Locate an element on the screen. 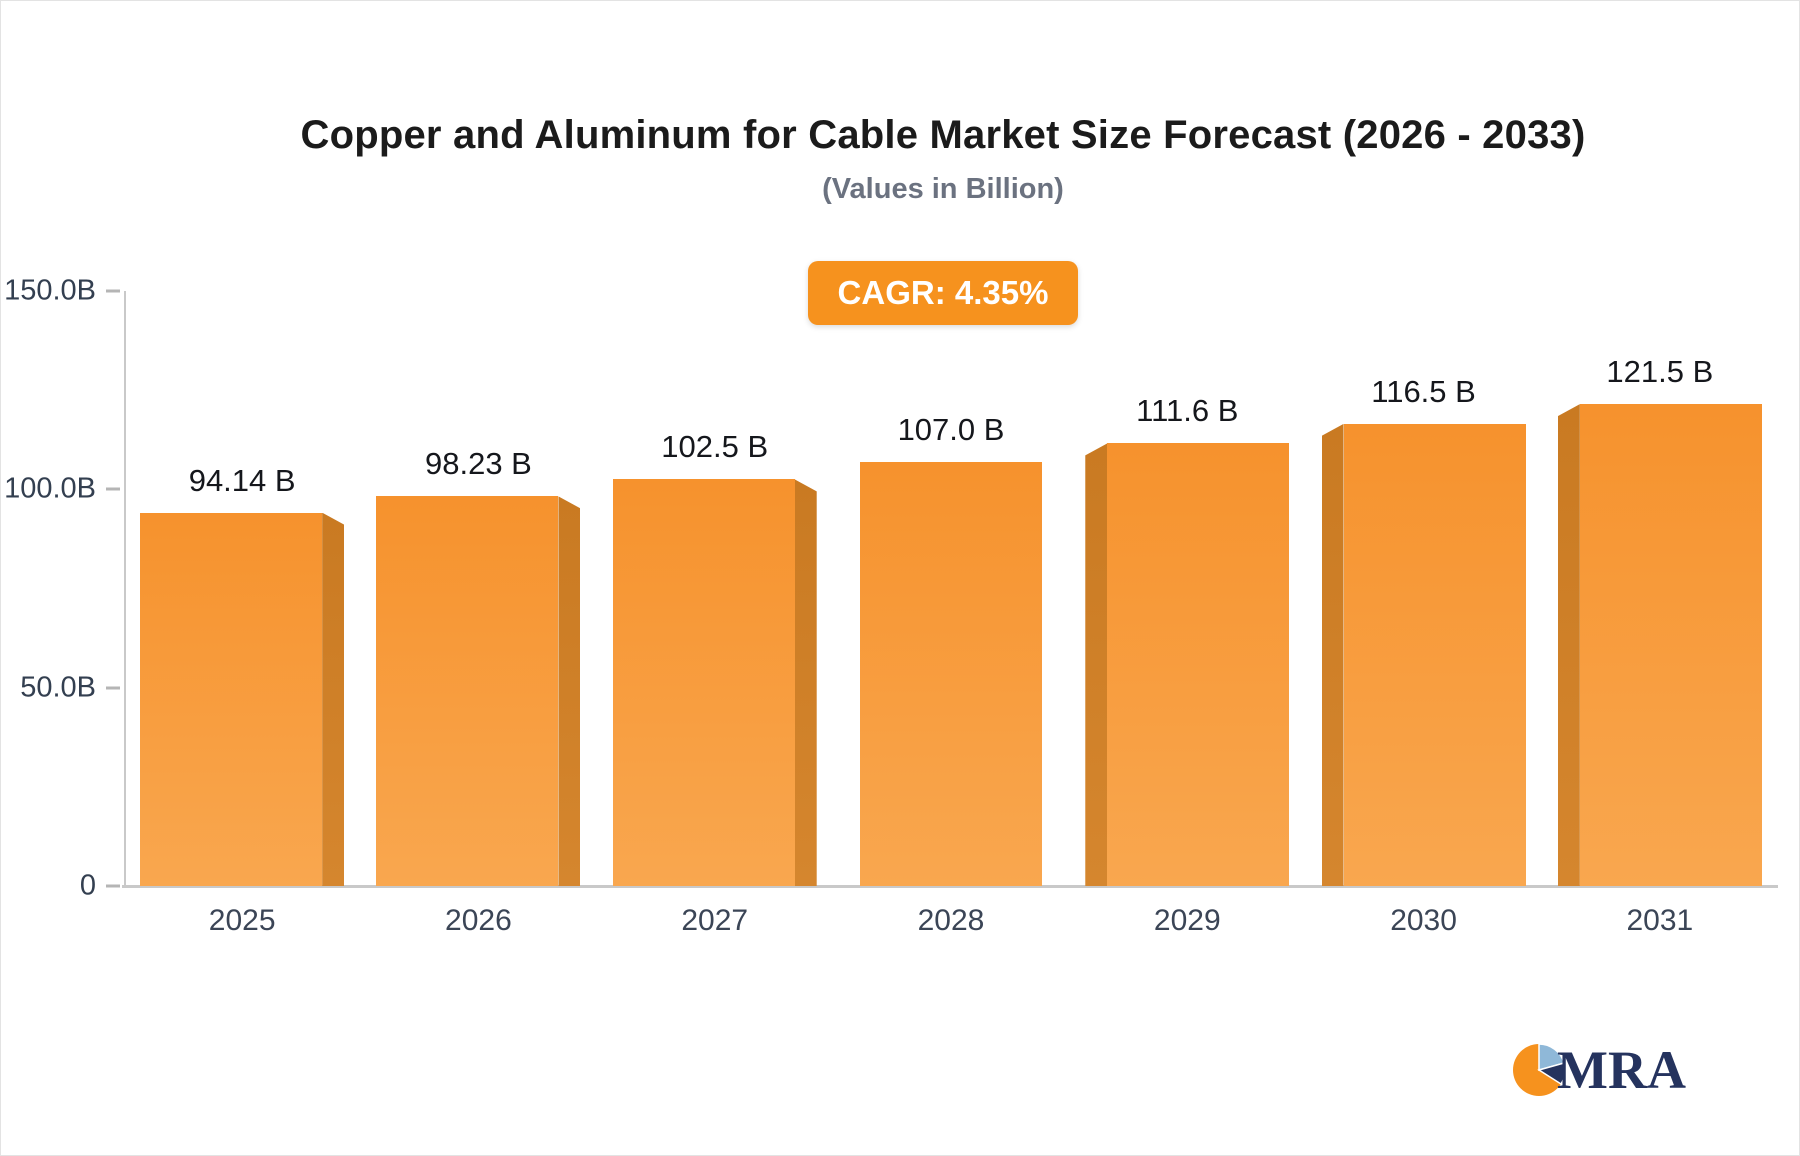 Image resolution: width=1800 pixels, height=1156 pixels. cagr-badge: CAGR: 4.35% is located at coordinates (943, 293).